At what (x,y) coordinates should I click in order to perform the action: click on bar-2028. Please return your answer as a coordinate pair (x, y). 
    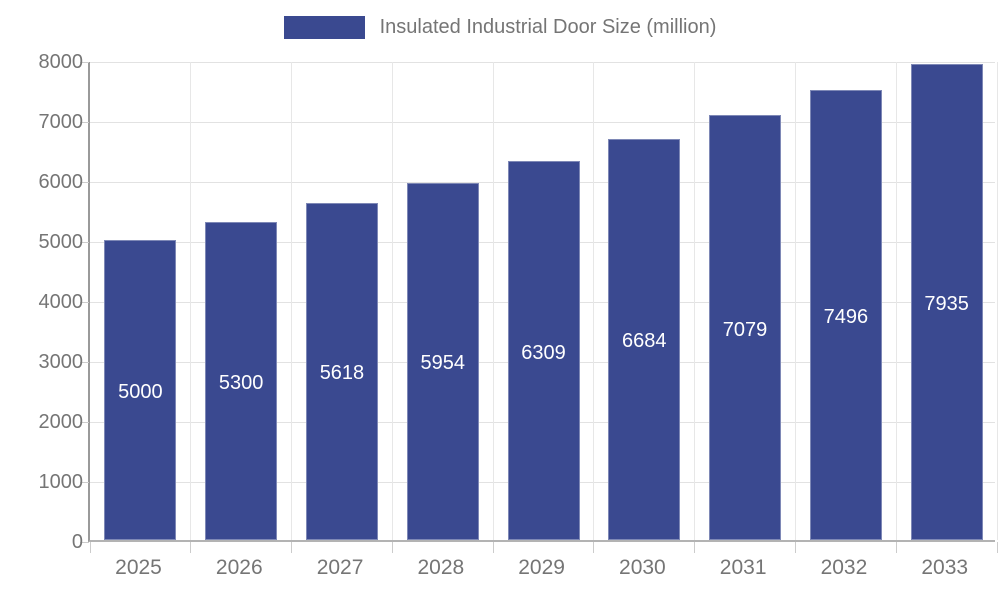
    Looking at the image, I should click on (442, 361).